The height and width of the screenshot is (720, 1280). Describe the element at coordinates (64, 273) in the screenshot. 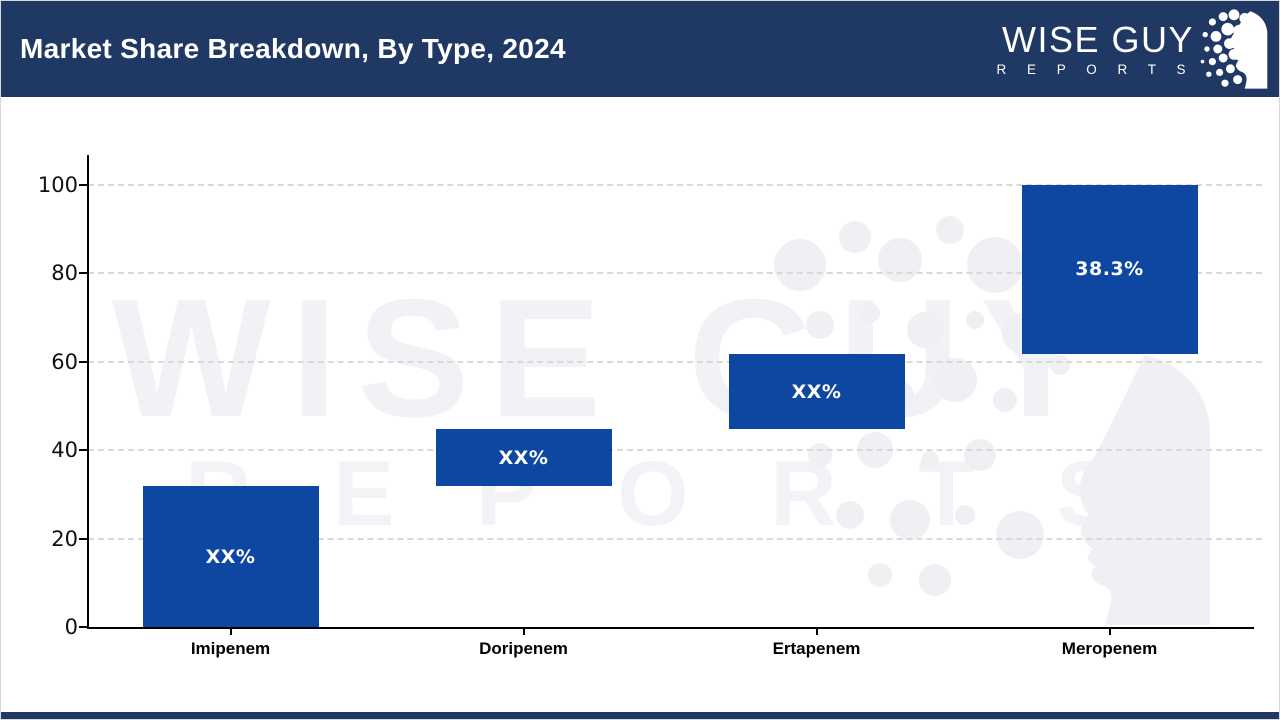

I see `y-tick-label: 80` at that location.